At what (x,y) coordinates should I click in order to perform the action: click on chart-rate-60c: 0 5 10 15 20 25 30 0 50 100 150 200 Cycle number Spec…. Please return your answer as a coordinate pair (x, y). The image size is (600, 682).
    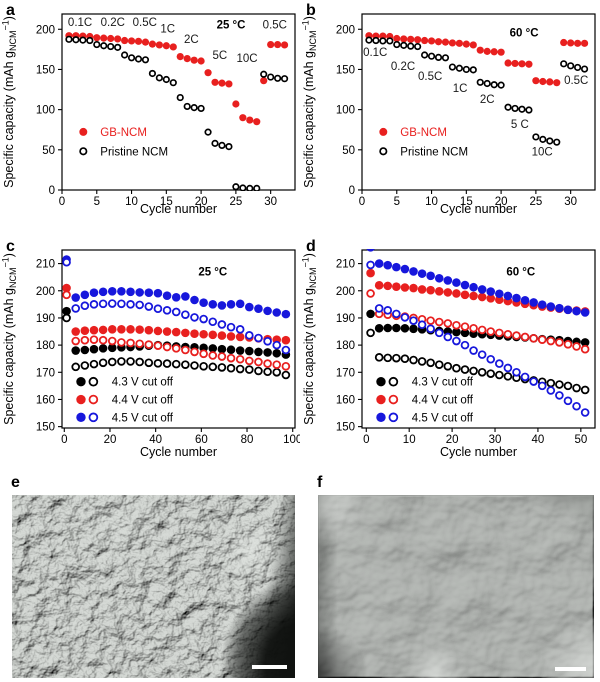
    Looking at the image, I should click on (448, 114).